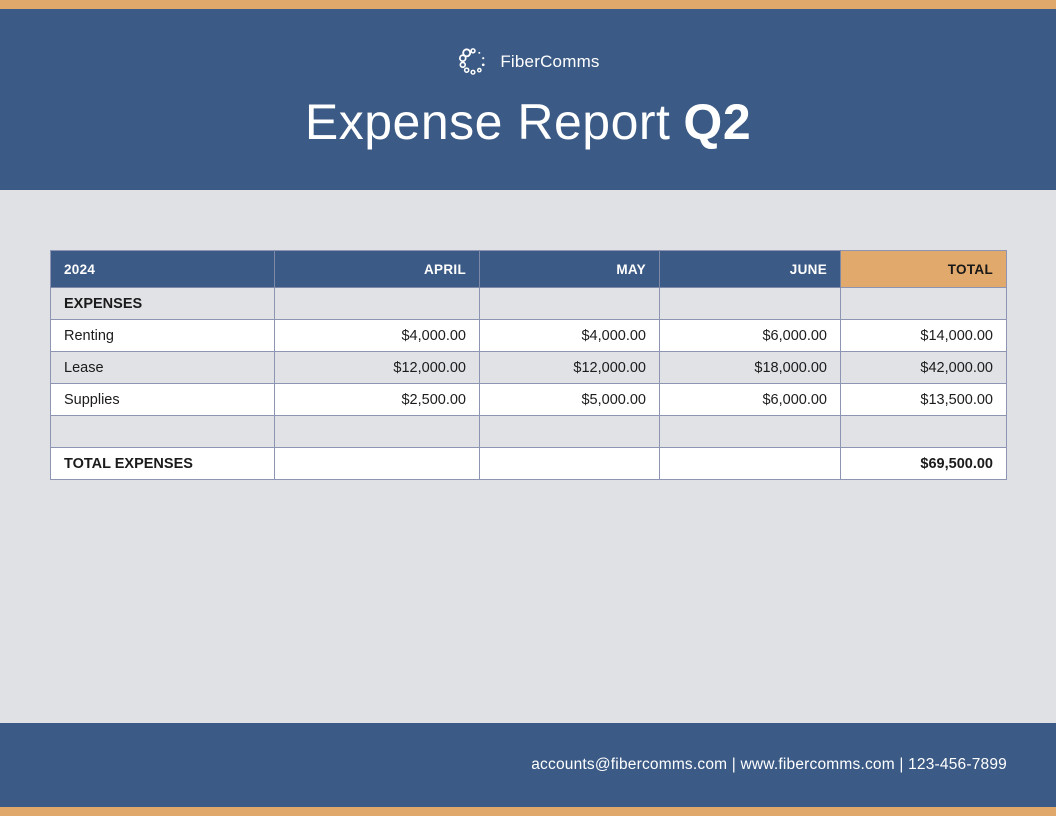  I want to click on cell-april: $12,000.00, so click(377, 367).